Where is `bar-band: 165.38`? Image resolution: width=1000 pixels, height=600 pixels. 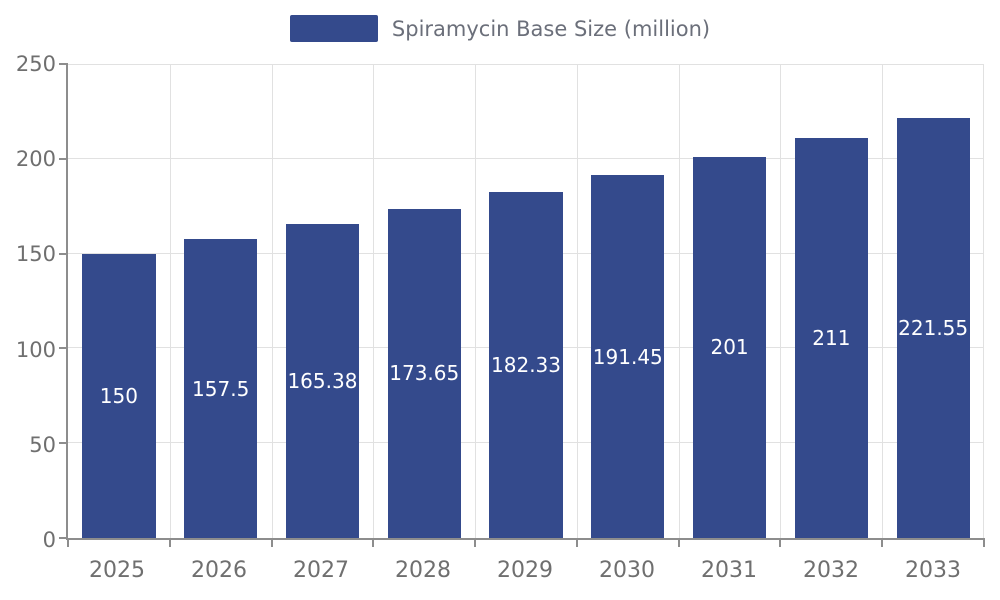 bar-band: 165.38 is located at coordinates (323, 301).